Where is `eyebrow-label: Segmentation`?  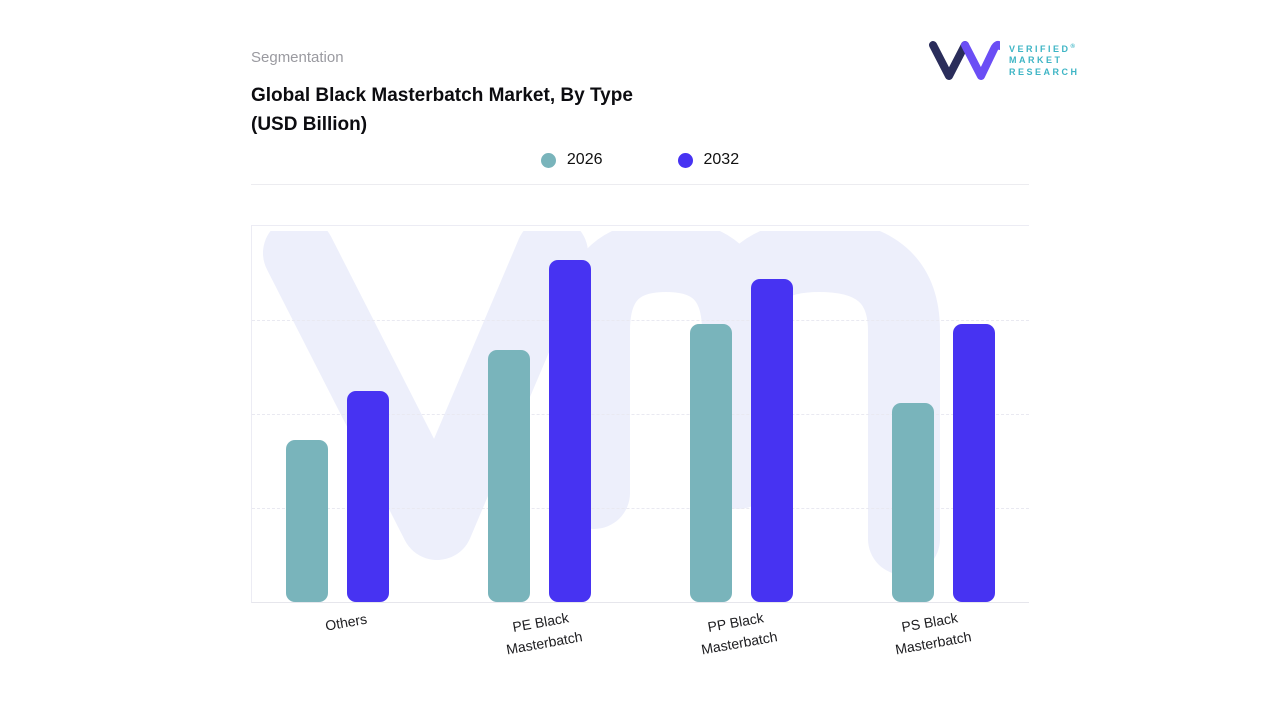
eyebrow-label: Segmentation is located at coordinates (297, 57).